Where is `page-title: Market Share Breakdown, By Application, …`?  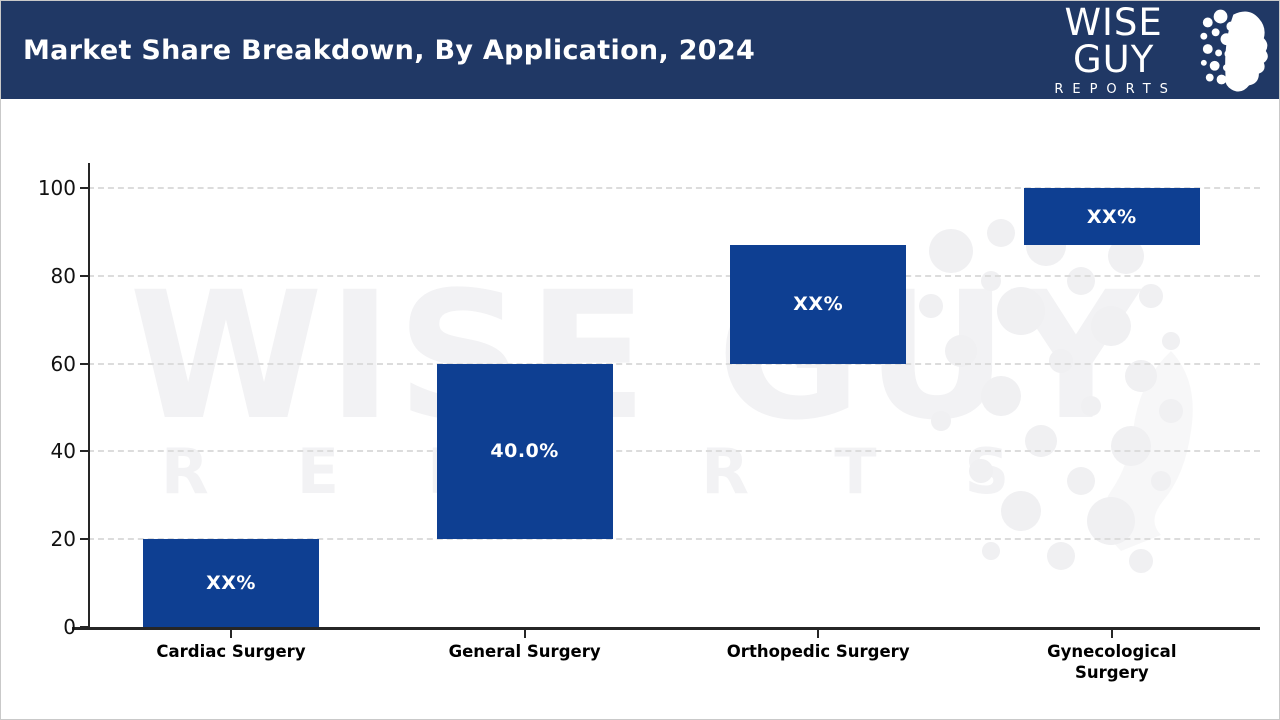
page-title: Market Share Breakdown, By Application, … is located at coordinates (389, 50).